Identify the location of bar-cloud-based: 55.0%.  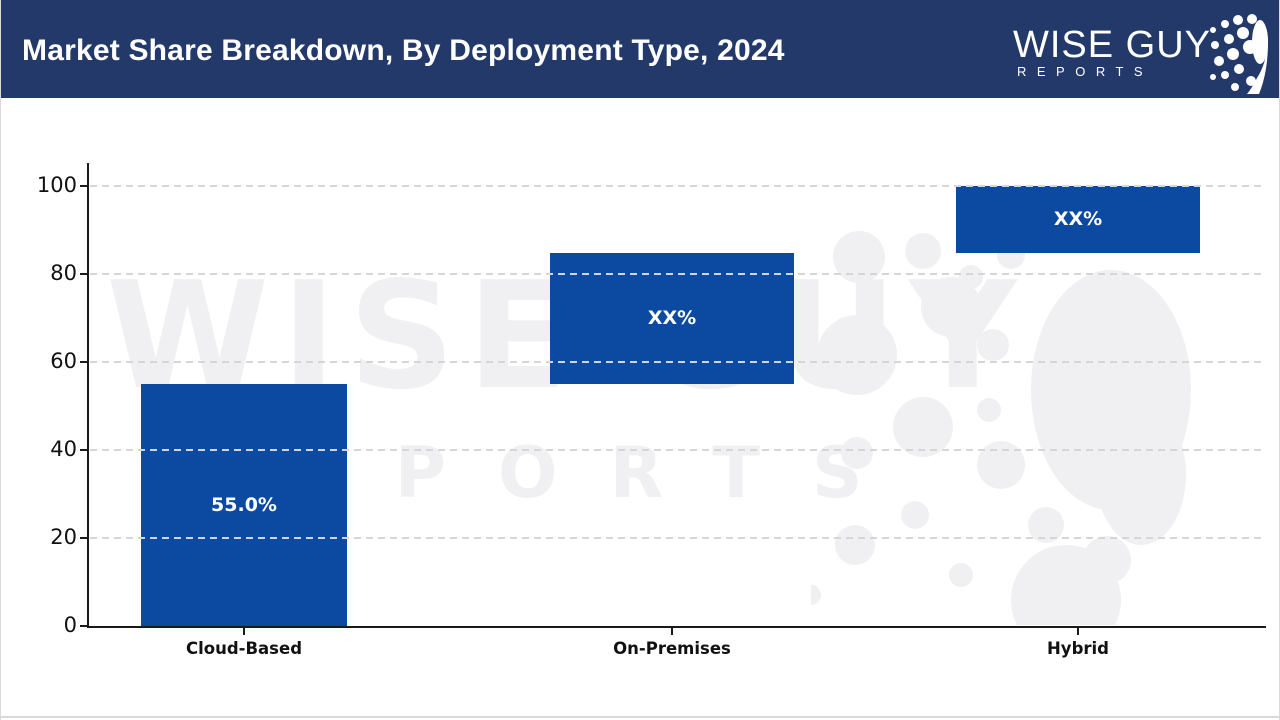
(244, 505).